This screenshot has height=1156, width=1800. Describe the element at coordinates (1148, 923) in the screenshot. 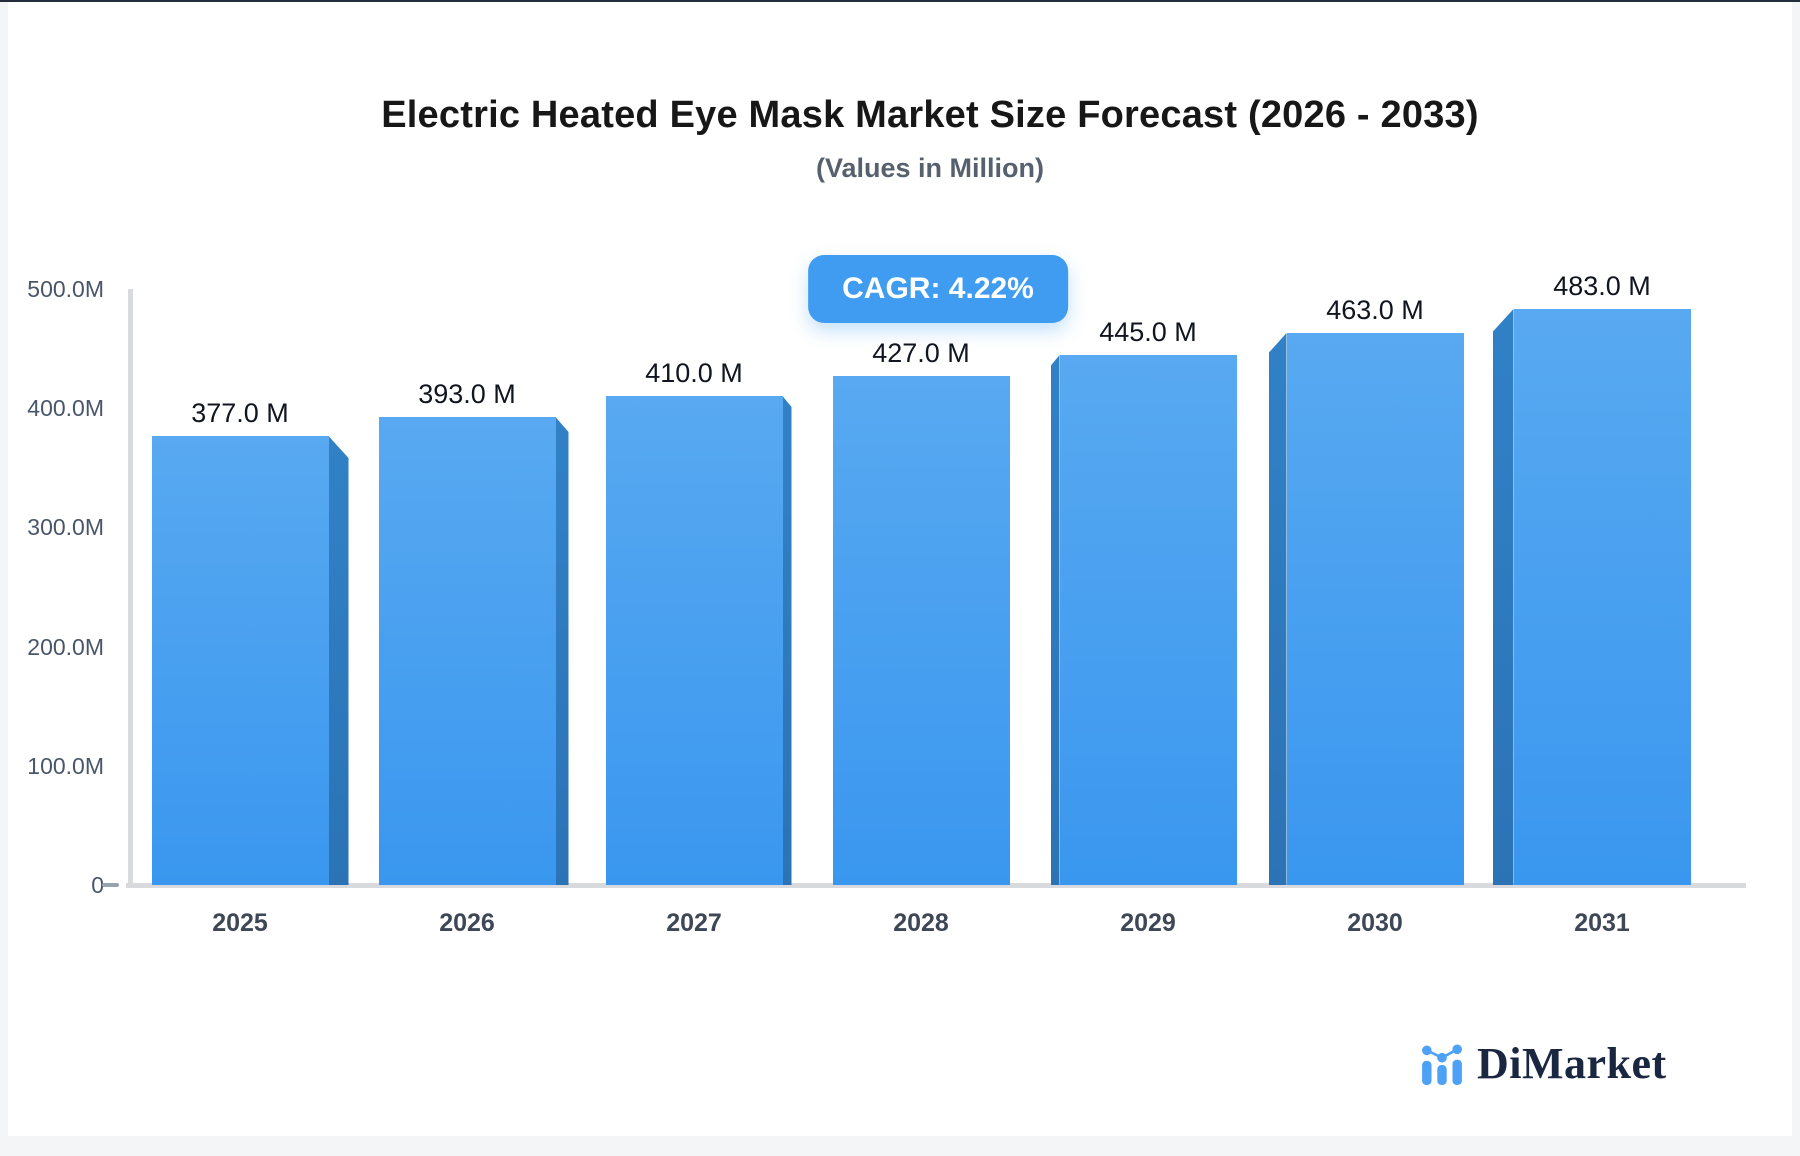

I see `x-tick-label: 2029` at that location.